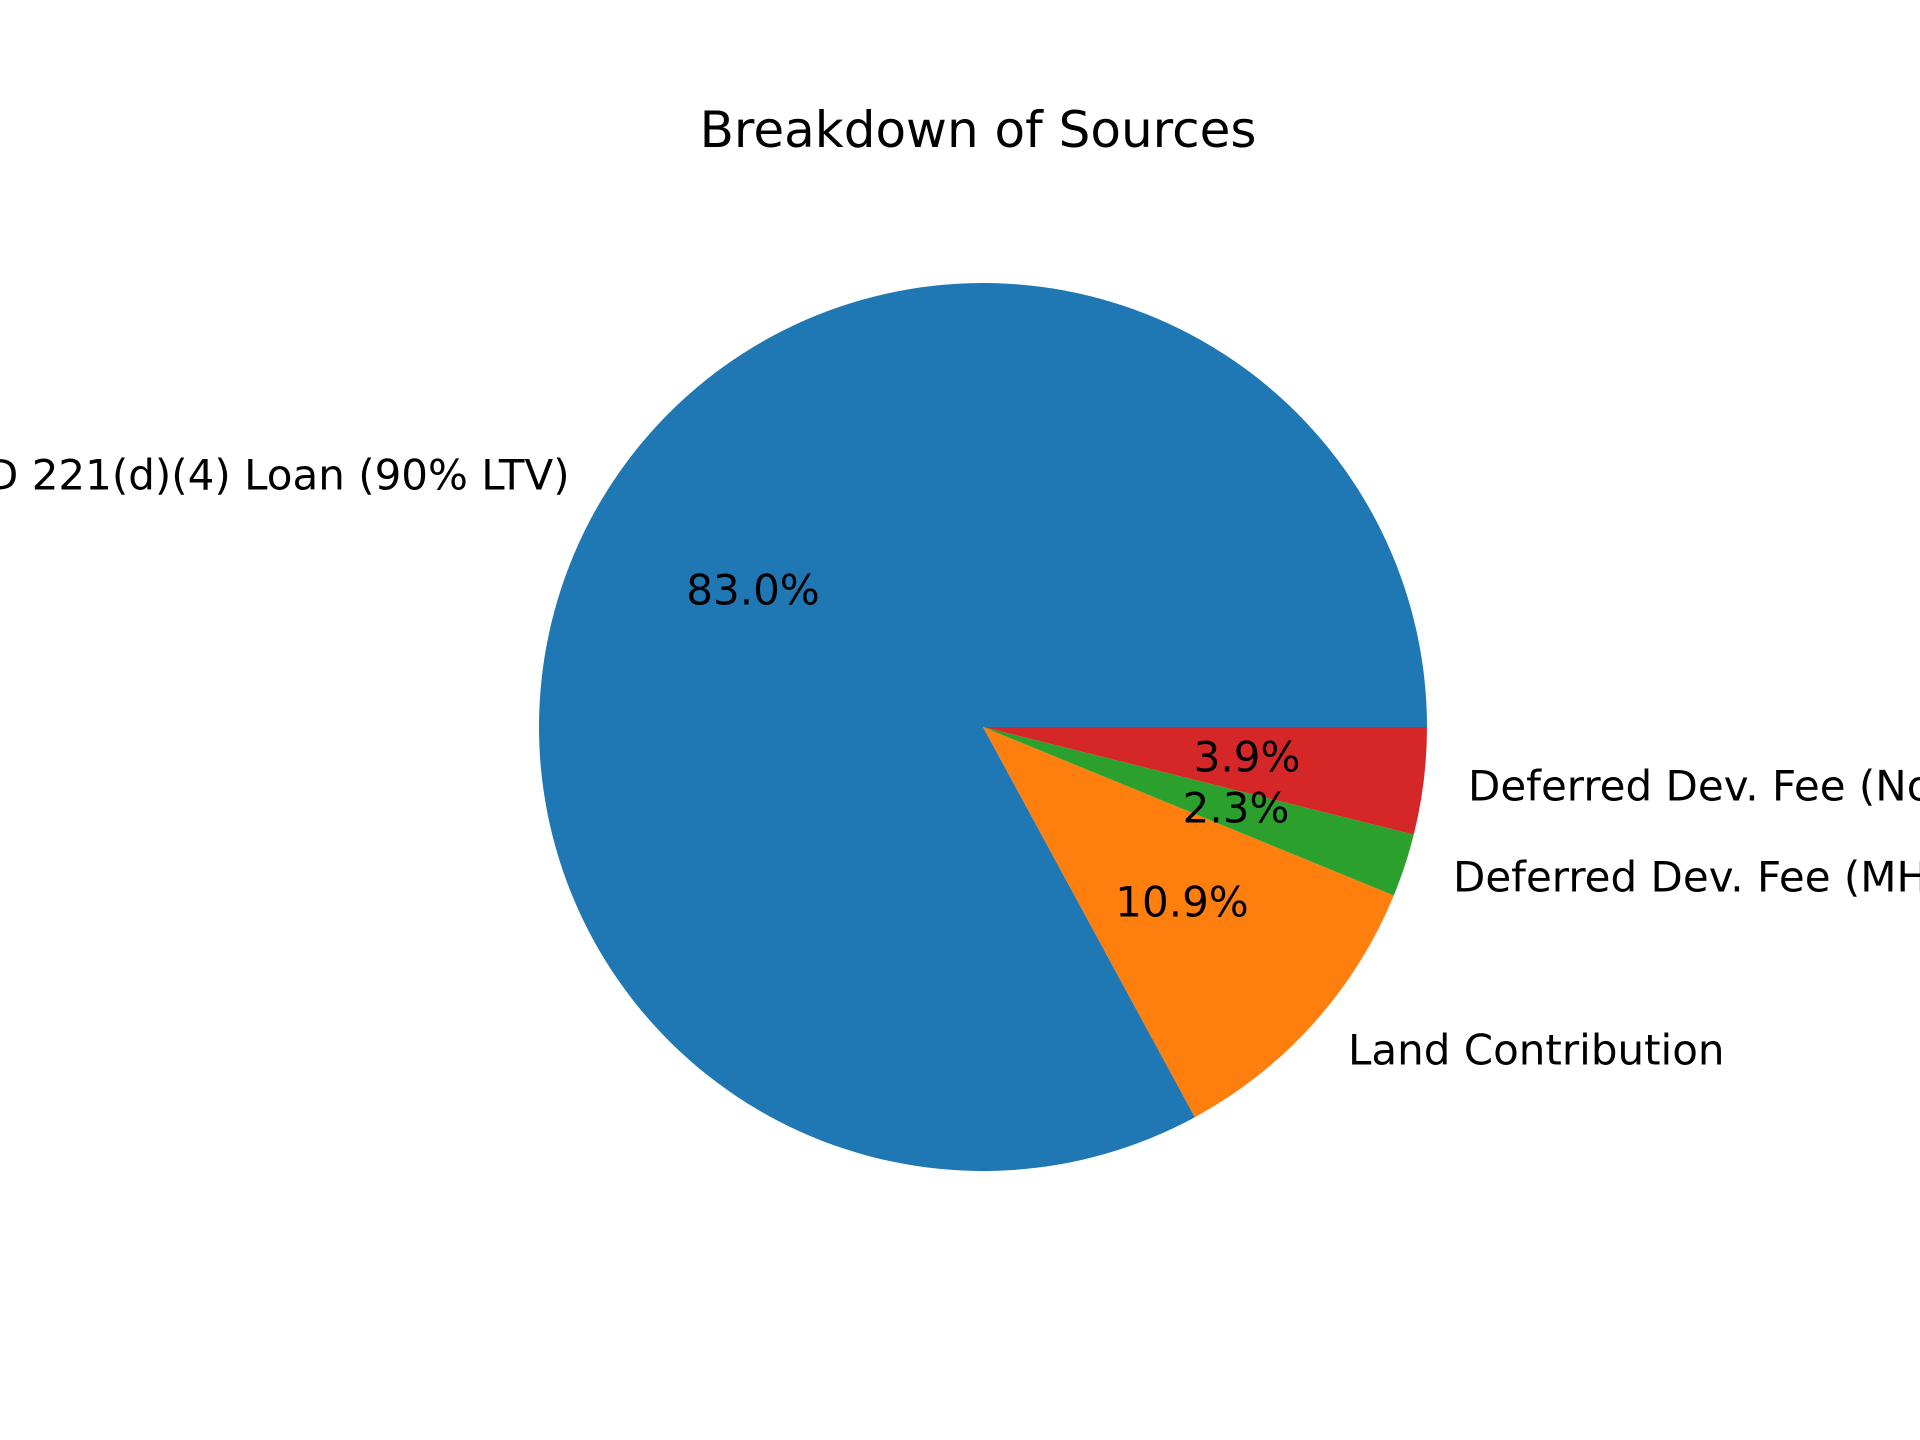  Describe the element at coordinates (978, 130) in the screenshot. I see `chart-title: Breakdown of Sources` at that location.